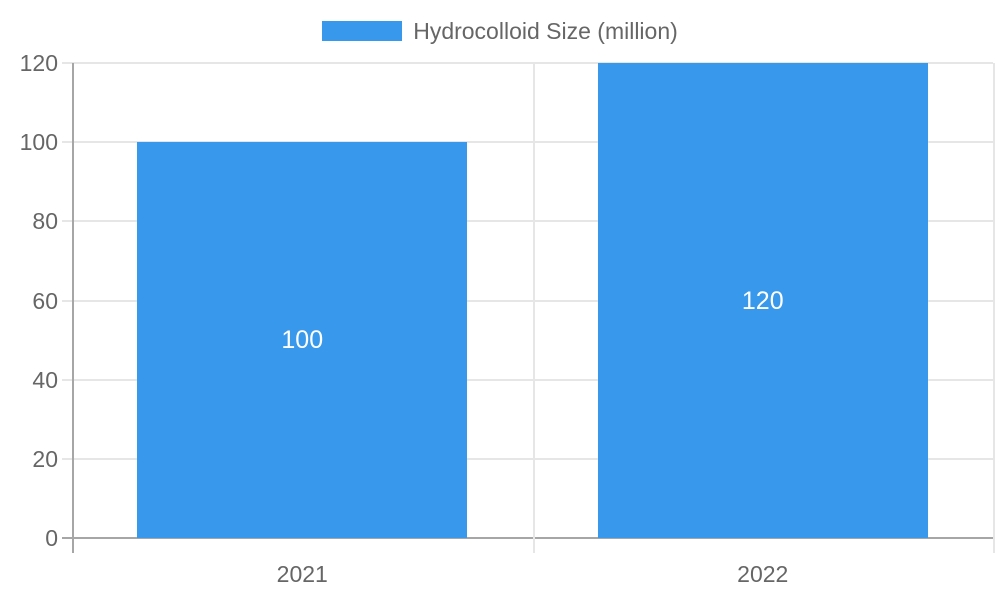 The width and height of the screenshot is (1000, 600). I want to click on y-tick-label-60: 60, so click(45, 300).